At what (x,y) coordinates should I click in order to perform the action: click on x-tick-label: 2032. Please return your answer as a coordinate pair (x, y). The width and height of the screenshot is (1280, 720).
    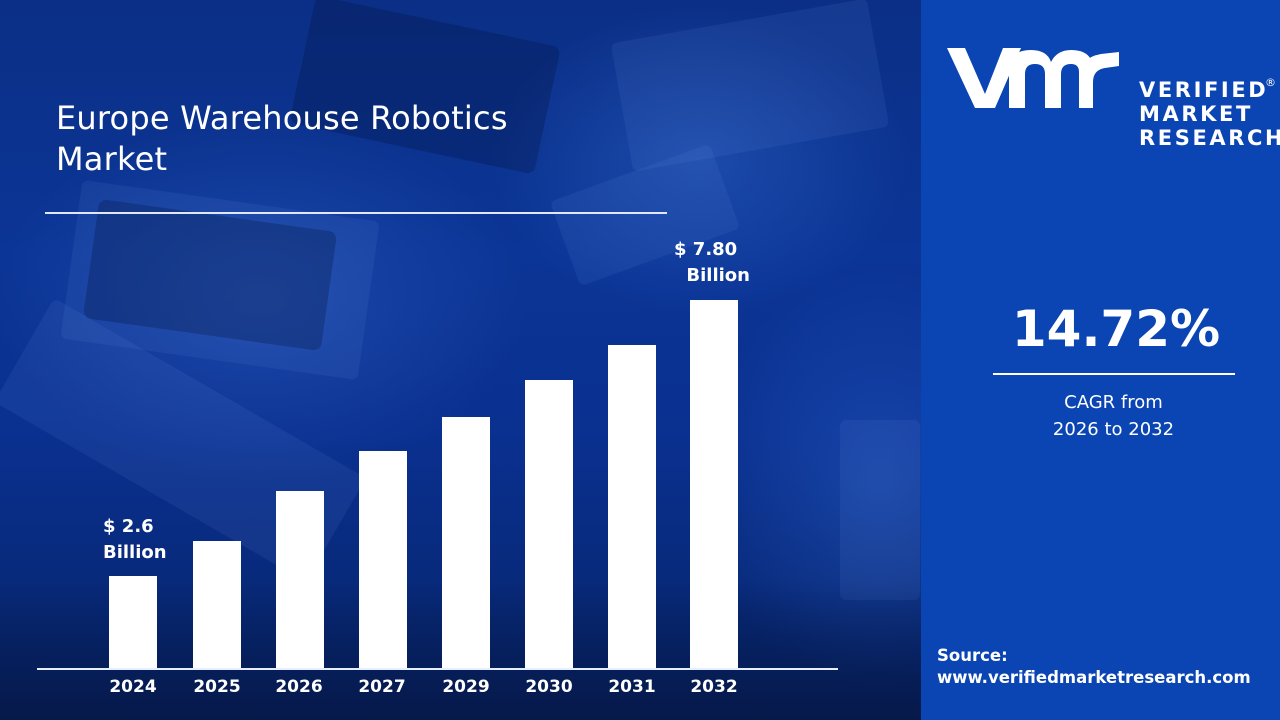
    Looking at the image, I should click on (714, 687).